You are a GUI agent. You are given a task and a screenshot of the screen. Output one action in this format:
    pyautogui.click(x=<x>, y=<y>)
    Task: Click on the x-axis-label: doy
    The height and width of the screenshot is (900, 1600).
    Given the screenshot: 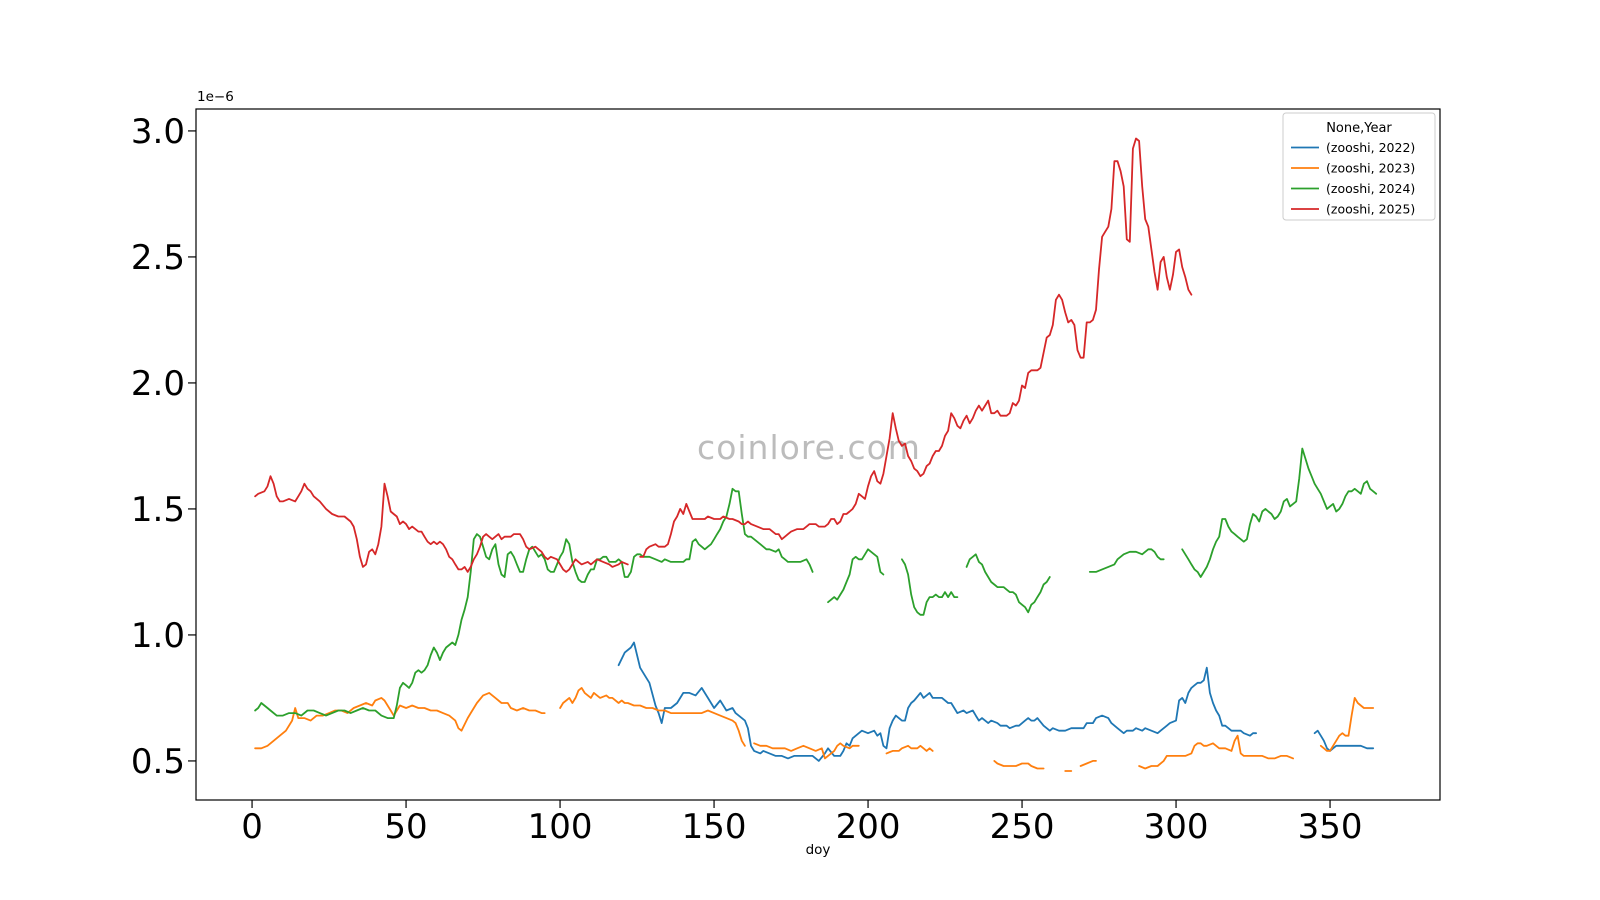 What is the action you would take?
    pyautogui.click(x=818, y=850)
    